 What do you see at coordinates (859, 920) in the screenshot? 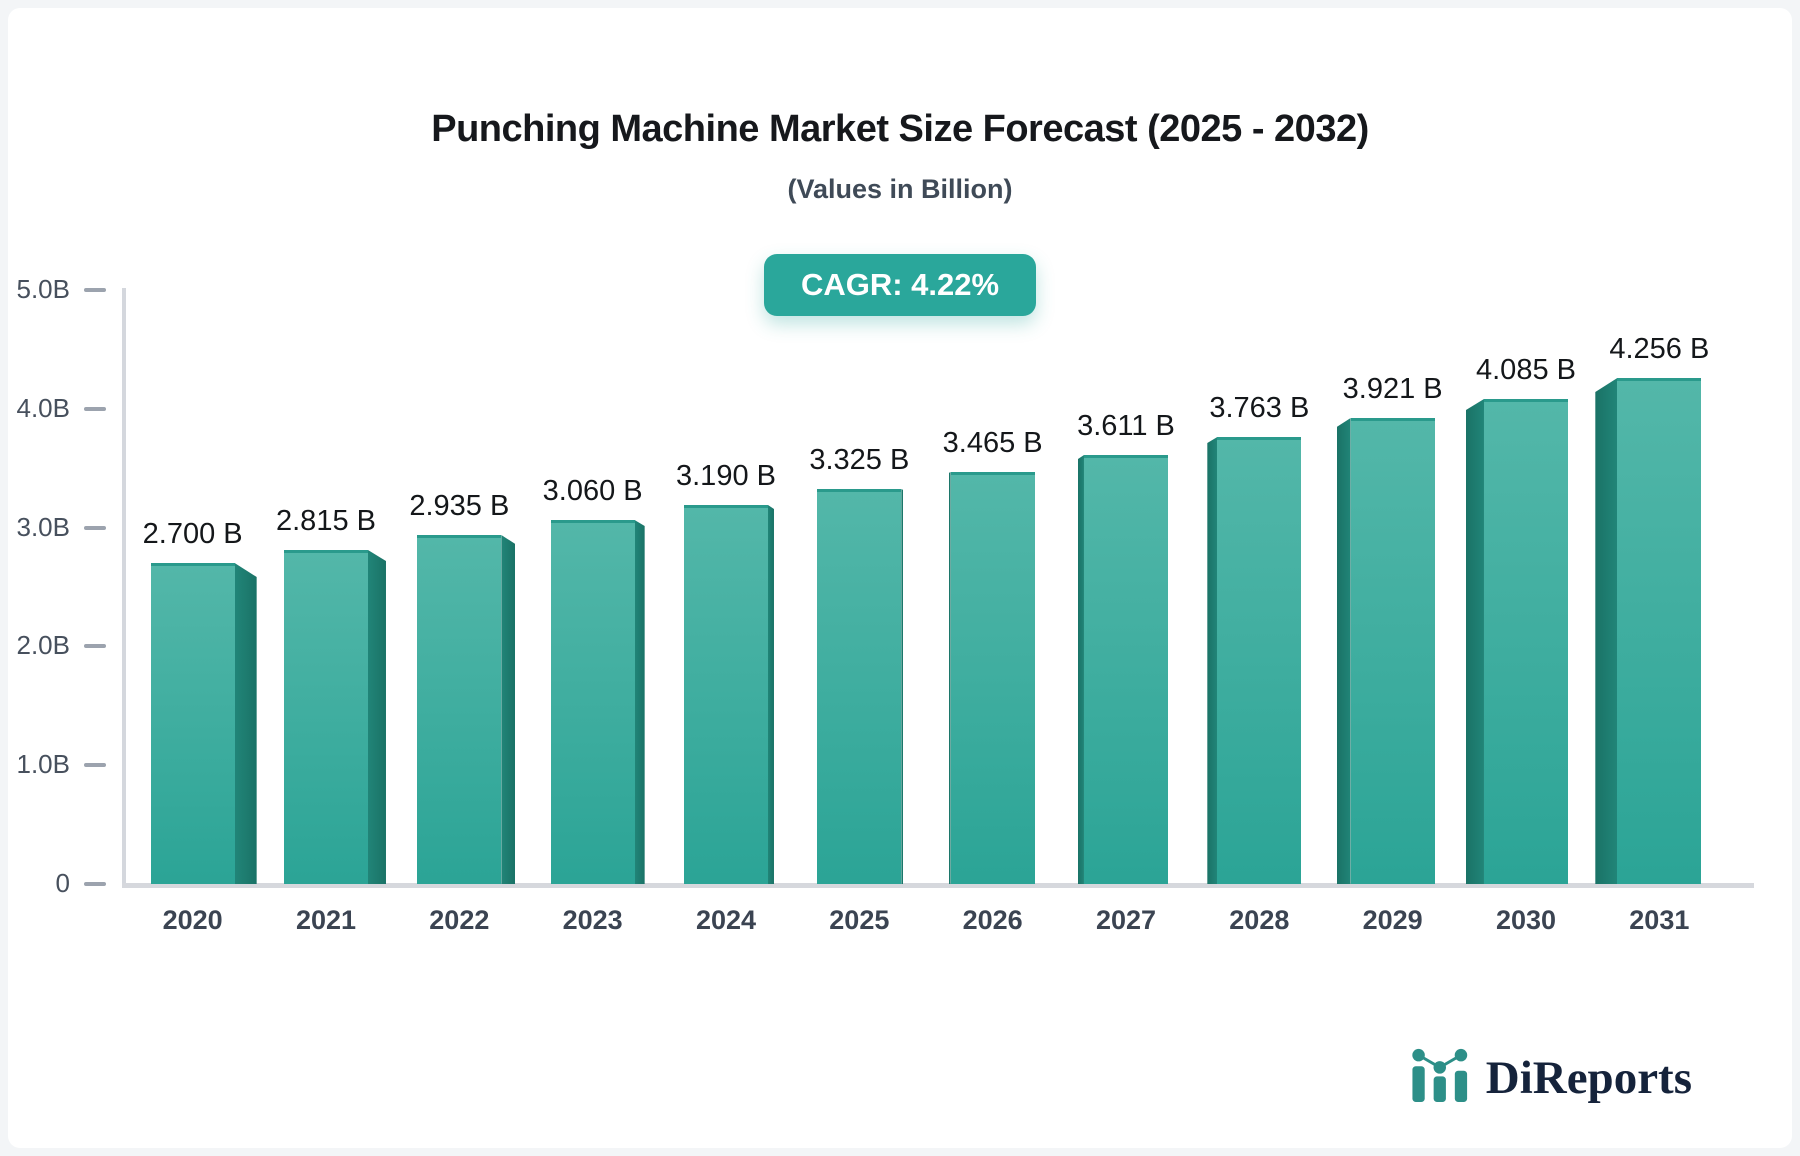
I see `x-axis-label-2025: 2025` at bounding box center [859, 920].